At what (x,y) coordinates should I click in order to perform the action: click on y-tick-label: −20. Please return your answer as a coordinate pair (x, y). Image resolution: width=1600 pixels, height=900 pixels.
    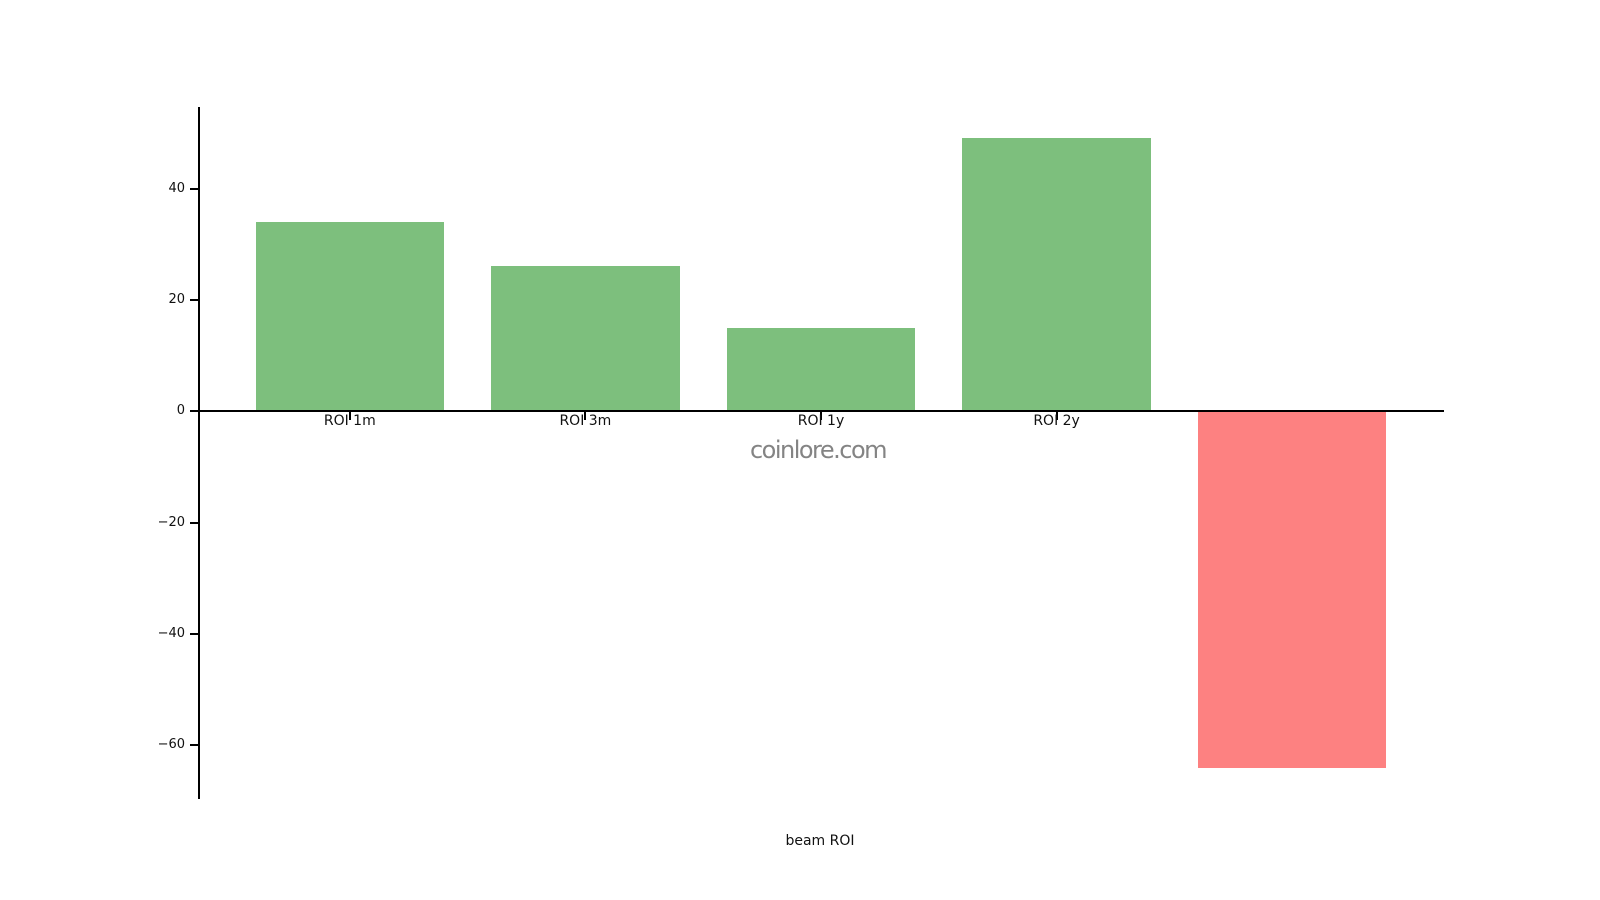
    Looking at the image, I should click on (171, 522).